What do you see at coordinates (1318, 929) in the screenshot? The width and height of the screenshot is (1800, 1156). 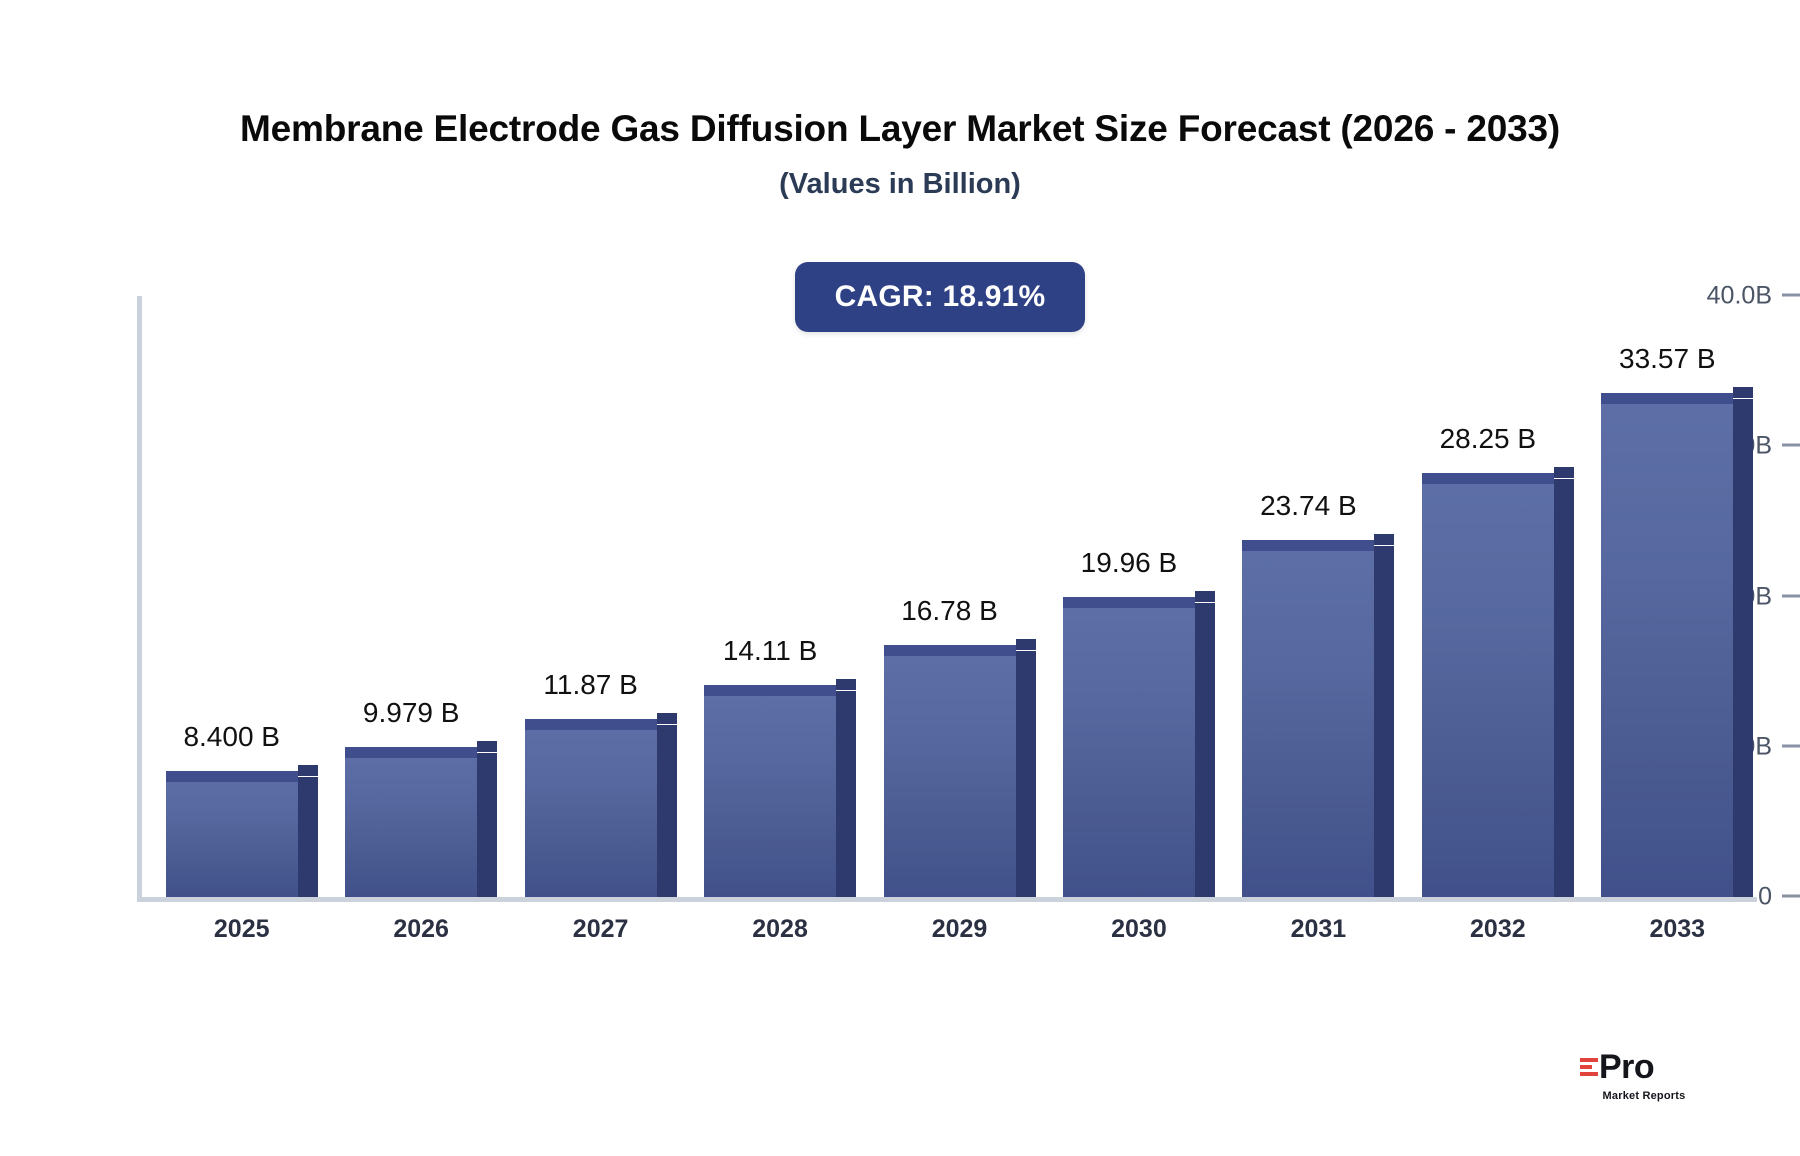 I see `x-axis-tick-label: 2031` at bounding box center [1318, 929].